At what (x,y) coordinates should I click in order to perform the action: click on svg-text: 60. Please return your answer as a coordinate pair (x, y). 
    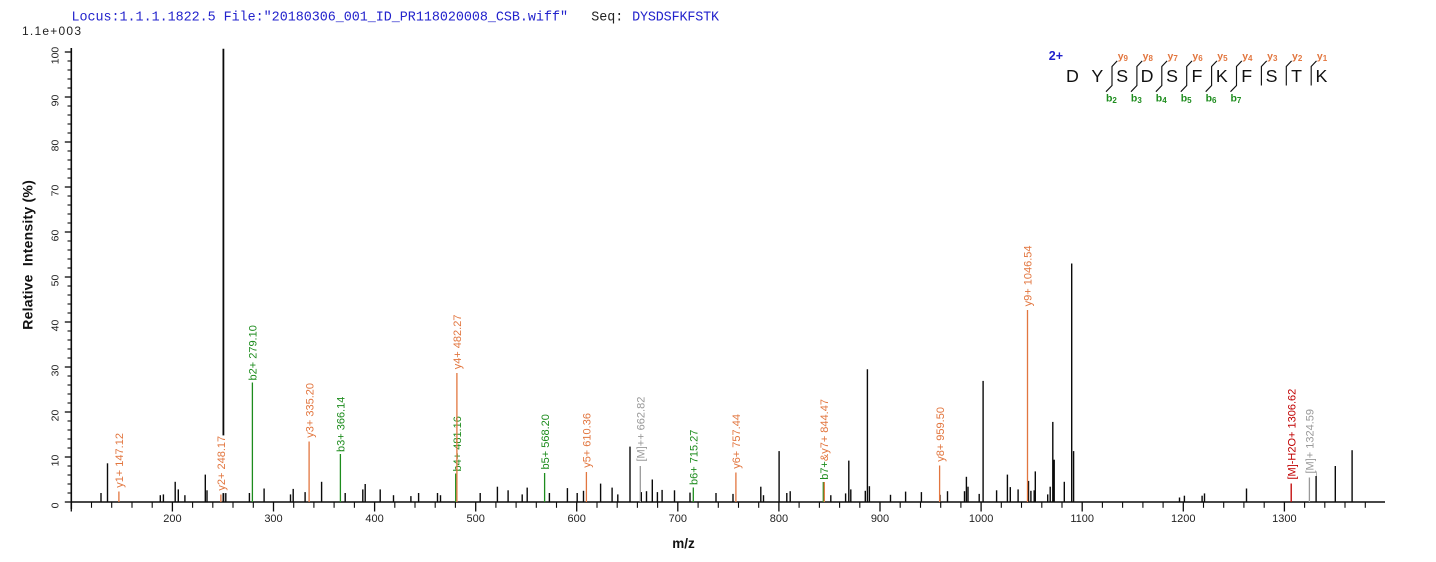
    Looking at the image, I should click on (56, 236).